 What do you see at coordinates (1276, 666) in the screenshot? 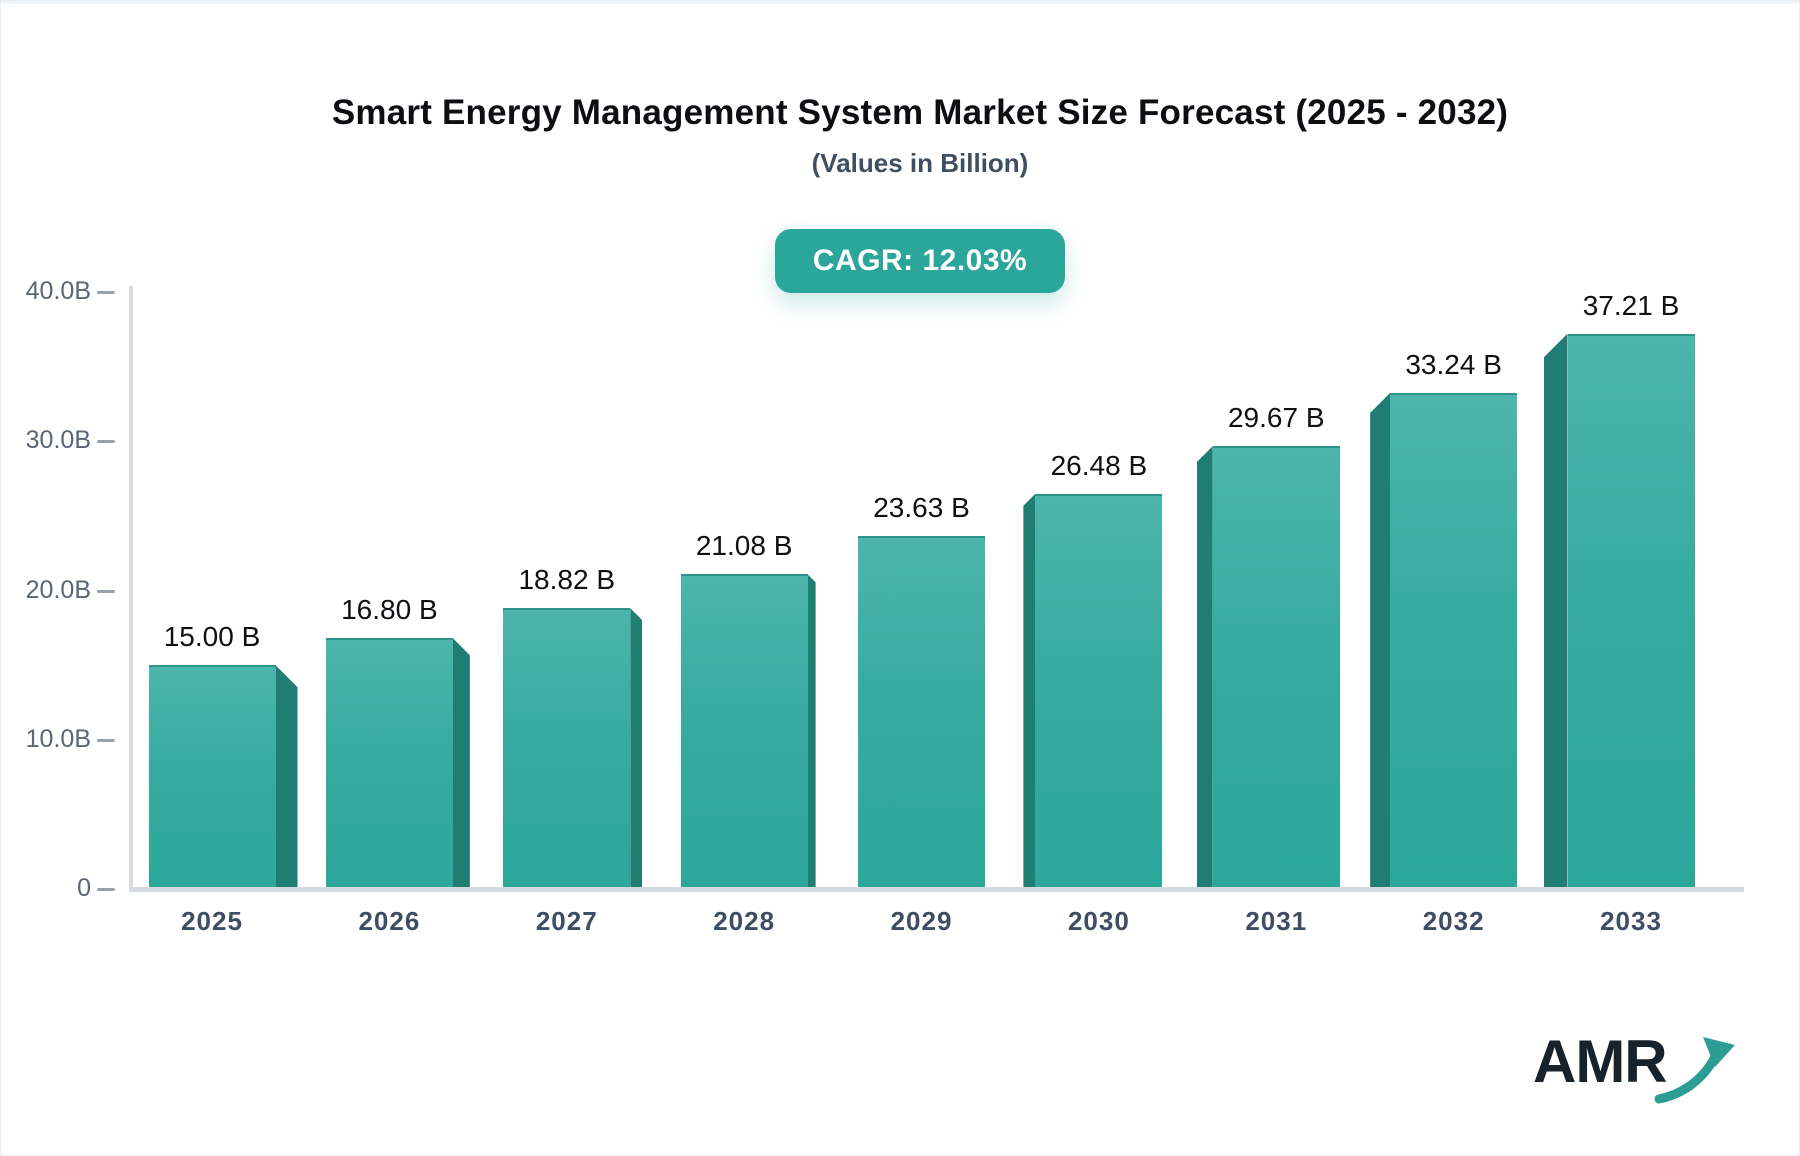
I see `bar-2031` at bounding box center [1276, 666].